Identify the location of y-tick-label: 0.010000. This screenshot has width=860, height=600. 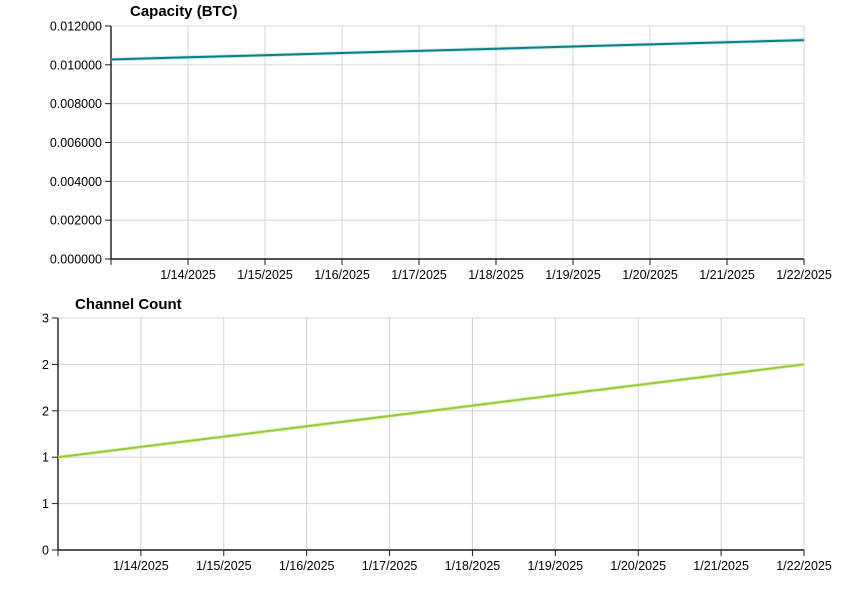
(76, 65).